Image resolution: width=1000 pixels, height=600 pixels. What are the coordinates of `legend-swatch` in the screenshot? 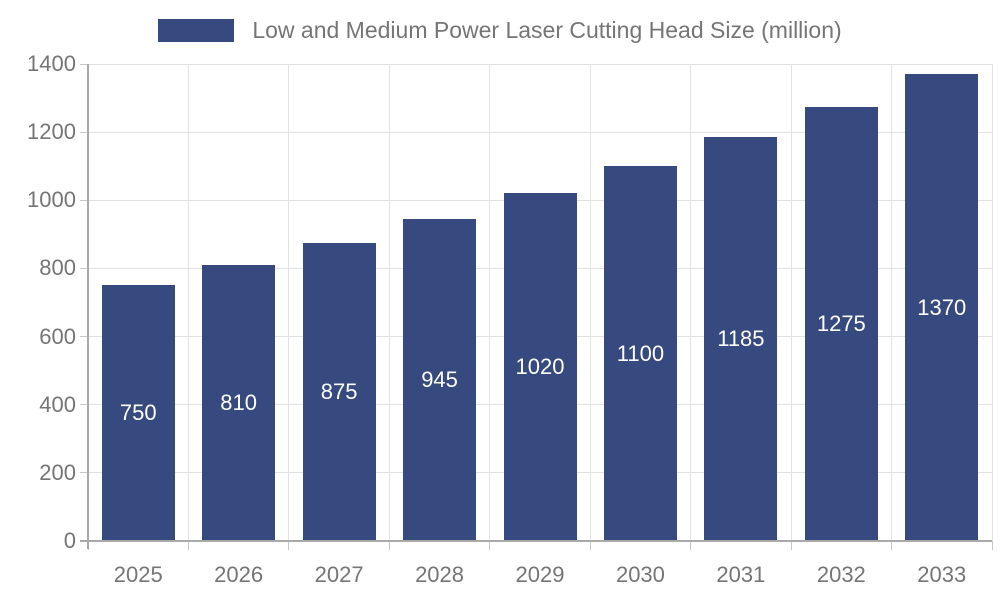 It's located at (196, 30).